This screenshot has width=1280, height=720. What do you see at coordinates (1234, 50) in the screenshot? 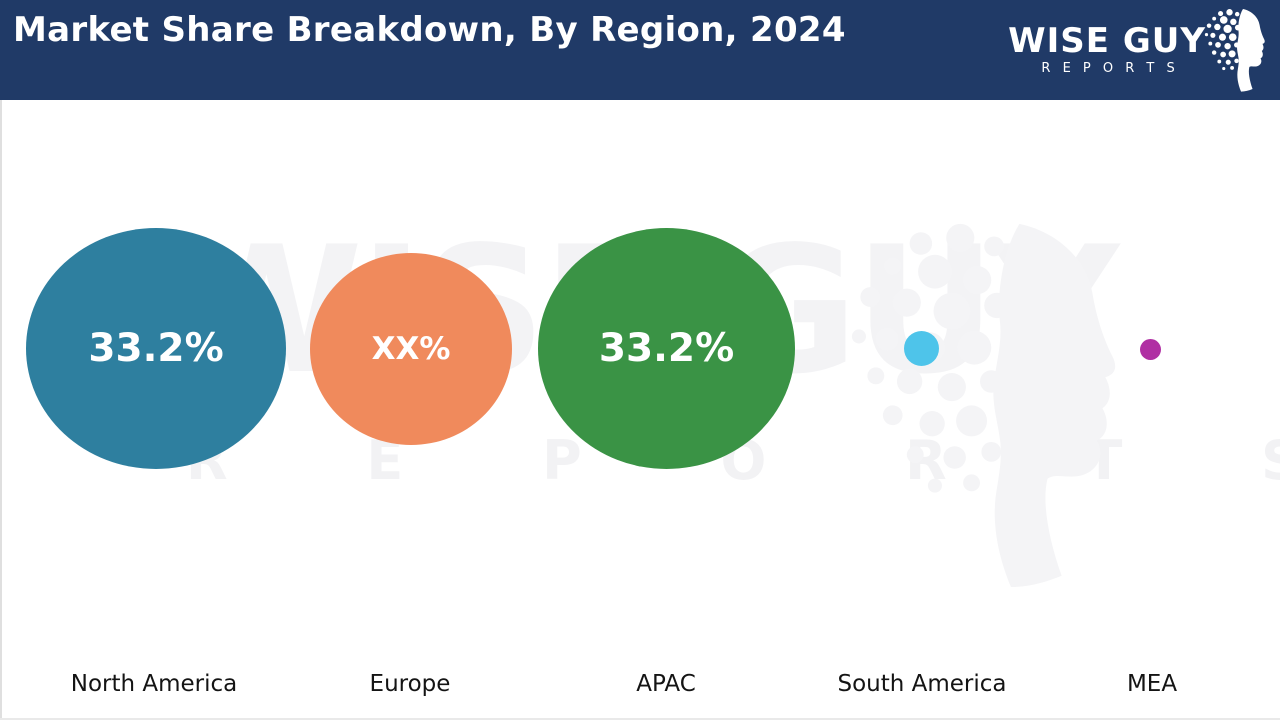
I see `wiseguy-head-icon` at bounding box center [1234, 50].